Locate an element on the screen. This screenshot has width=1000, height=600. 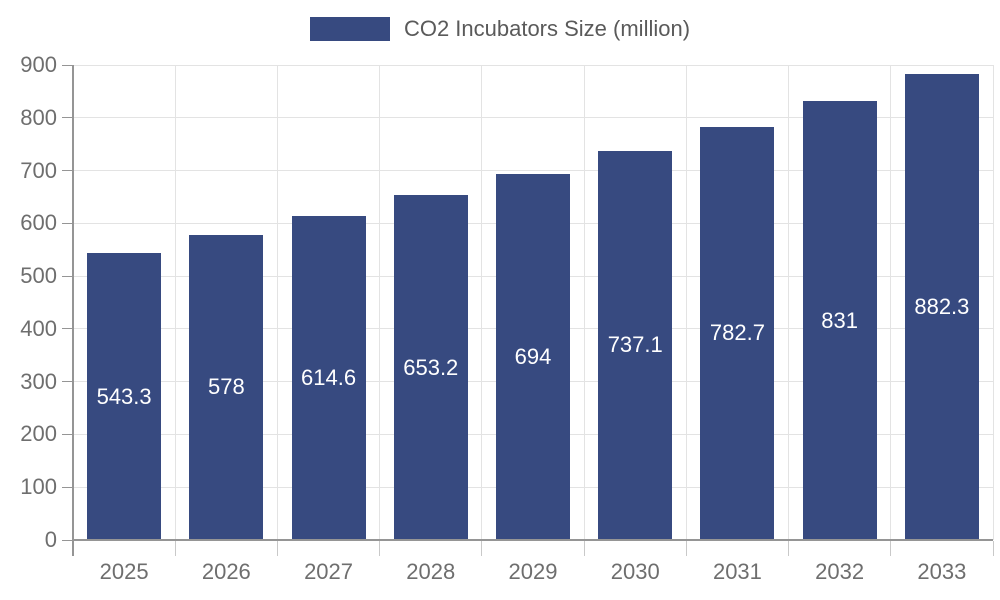
bar-value-label: 782.7 is located at coordinates (737, 333).